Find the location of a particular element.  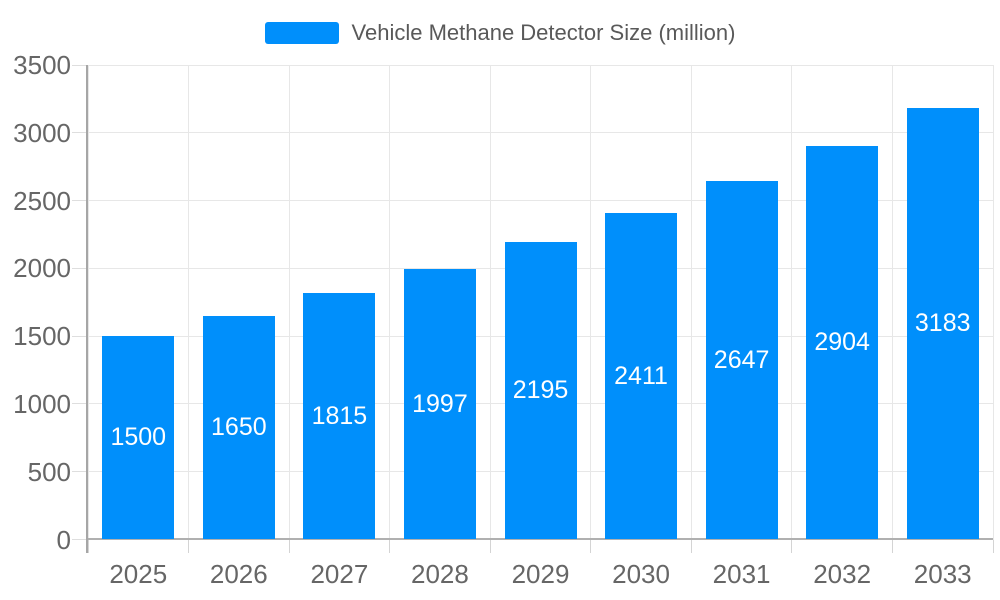

bar: 1997 is located at coordinates (439, 404).